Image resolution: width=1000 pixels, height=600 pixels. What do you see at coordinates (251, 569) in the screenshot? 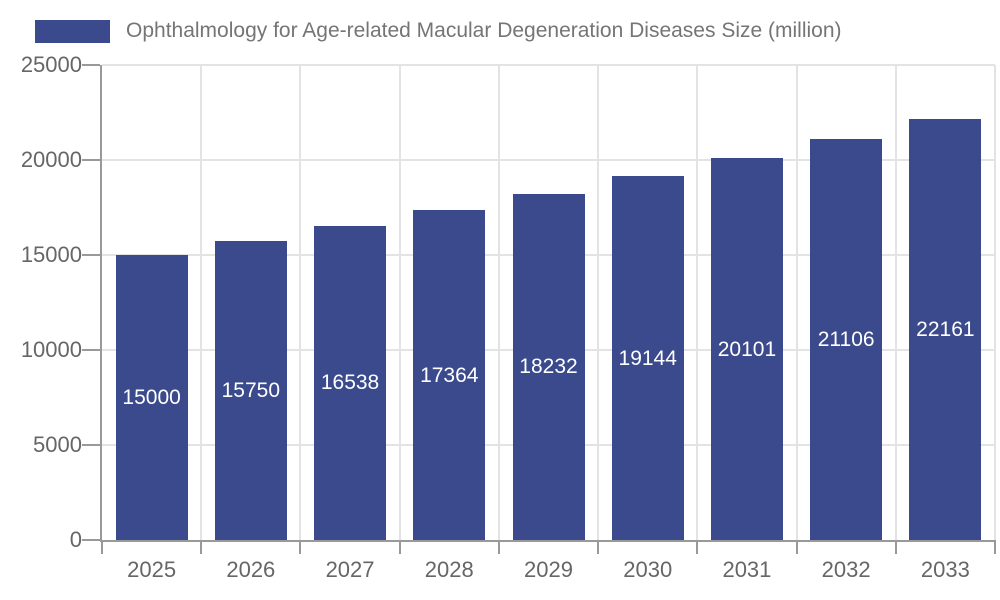
I see `x-axis-tick-label: 2026` at bounding box center [251, 569].